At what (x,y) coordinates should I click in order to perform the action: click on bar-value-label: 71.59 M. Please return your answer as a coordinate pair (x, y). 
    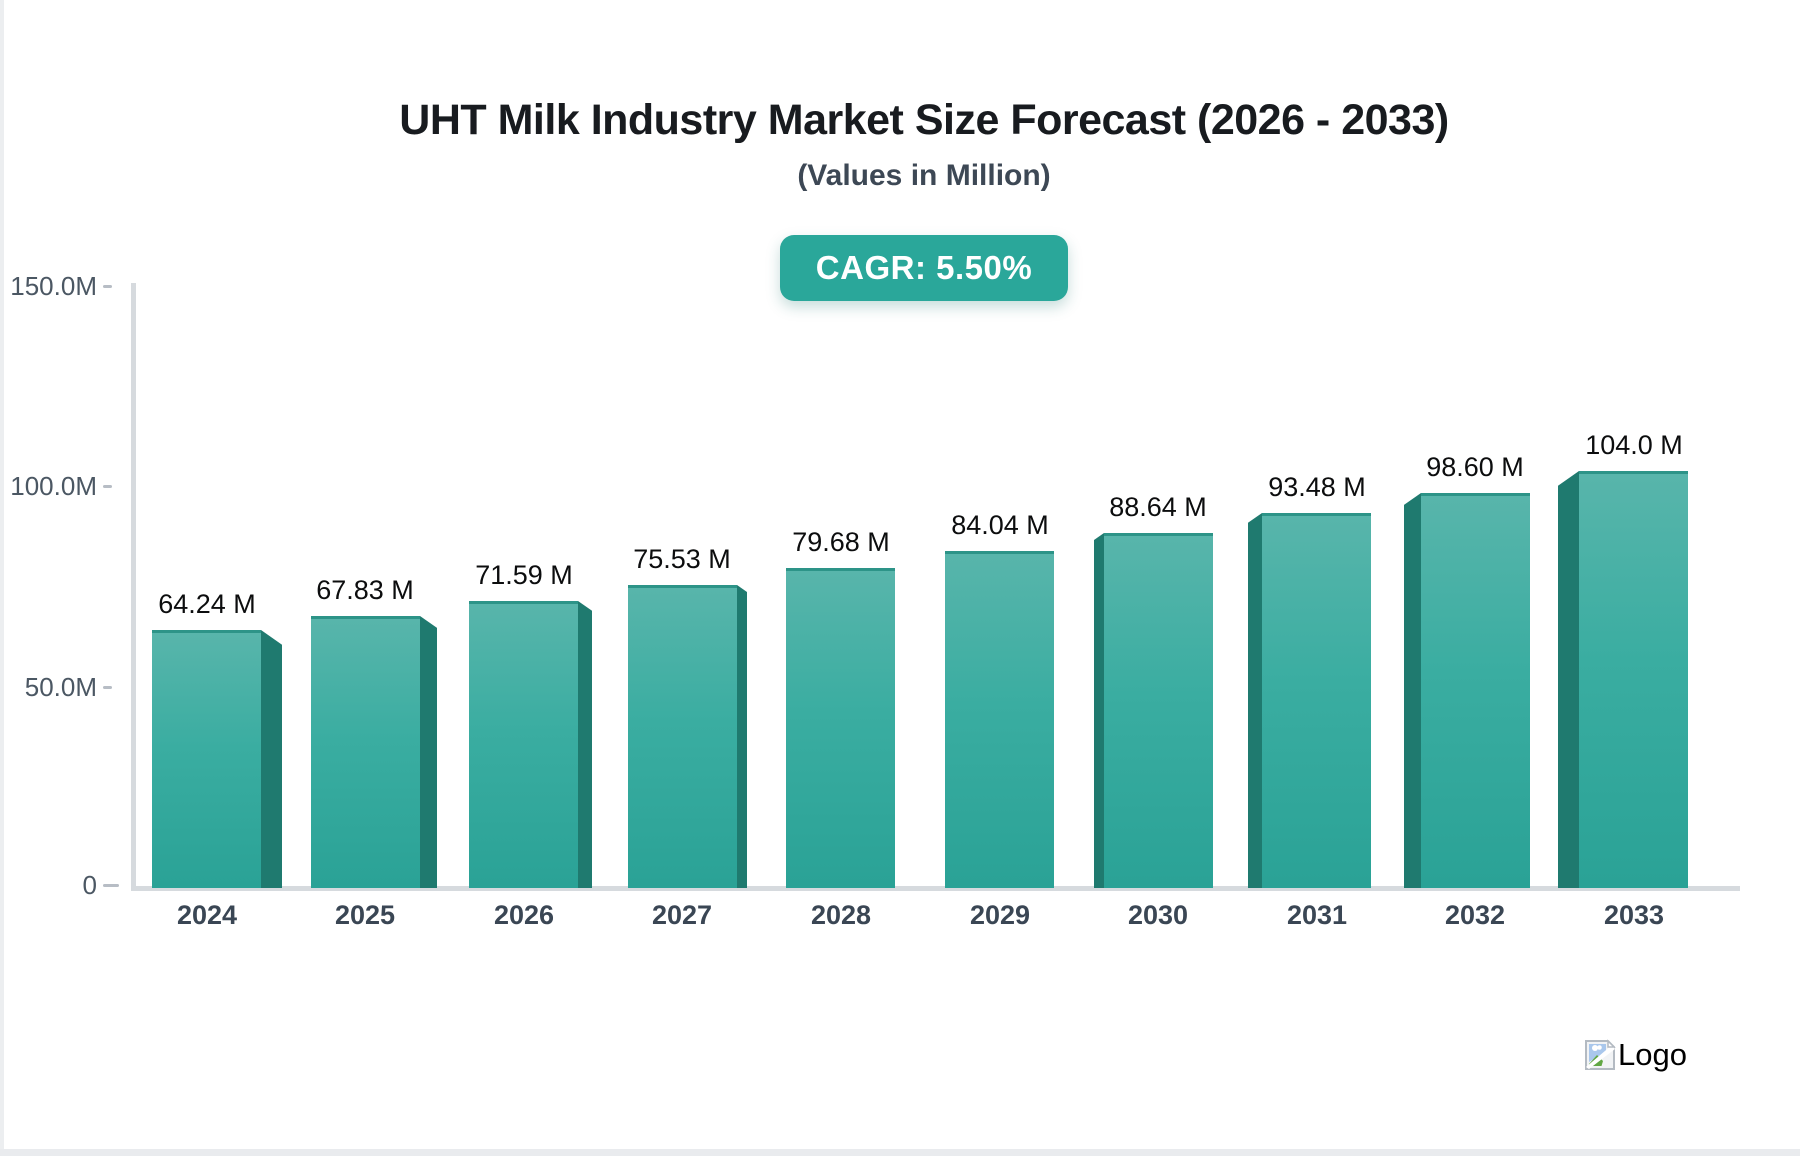
    Looking at the image, I should click on (524, 575).